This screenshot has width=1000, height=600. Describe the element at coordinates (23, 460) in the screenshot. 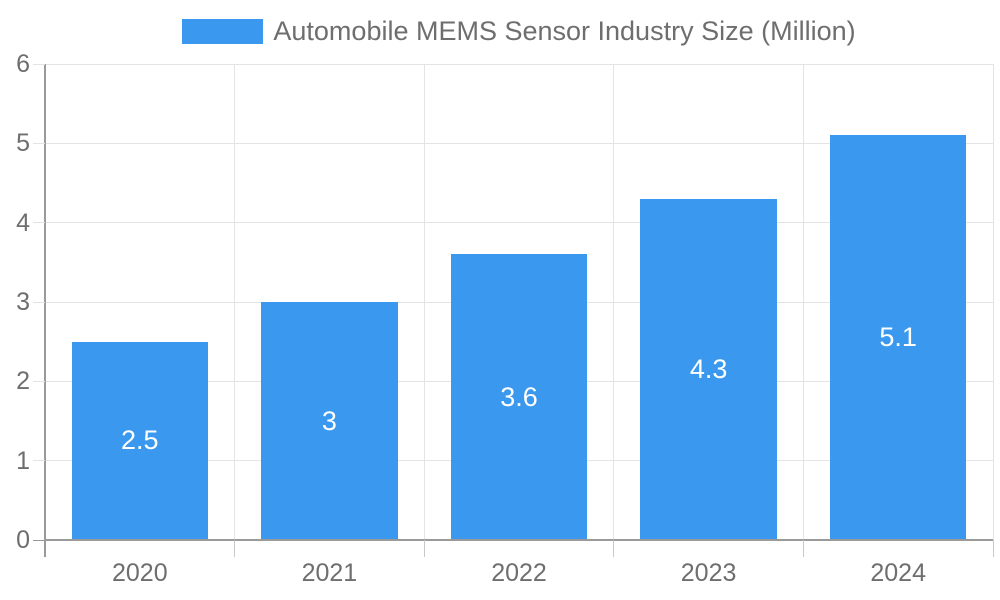

I see `y-tick-label: 1` at that location.